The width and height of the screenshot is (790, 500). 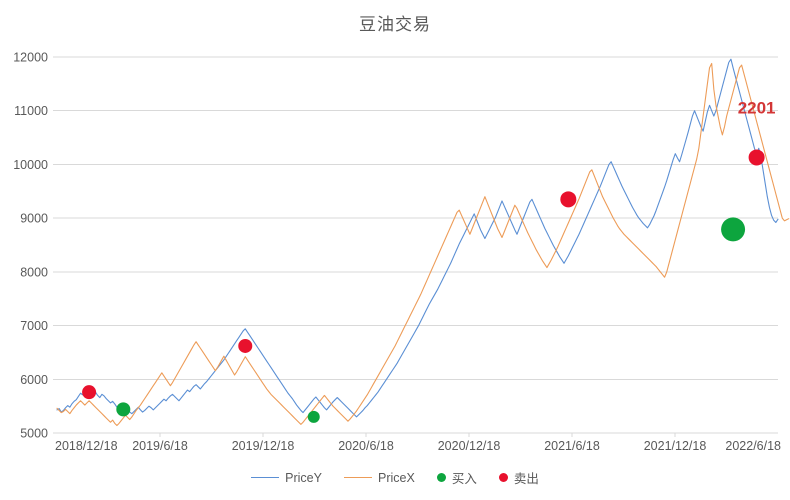 What do you see at coordinates (34, 219) in the screenshot?
I see `y-tick-label: 9000` at bounding box center [34, 219].